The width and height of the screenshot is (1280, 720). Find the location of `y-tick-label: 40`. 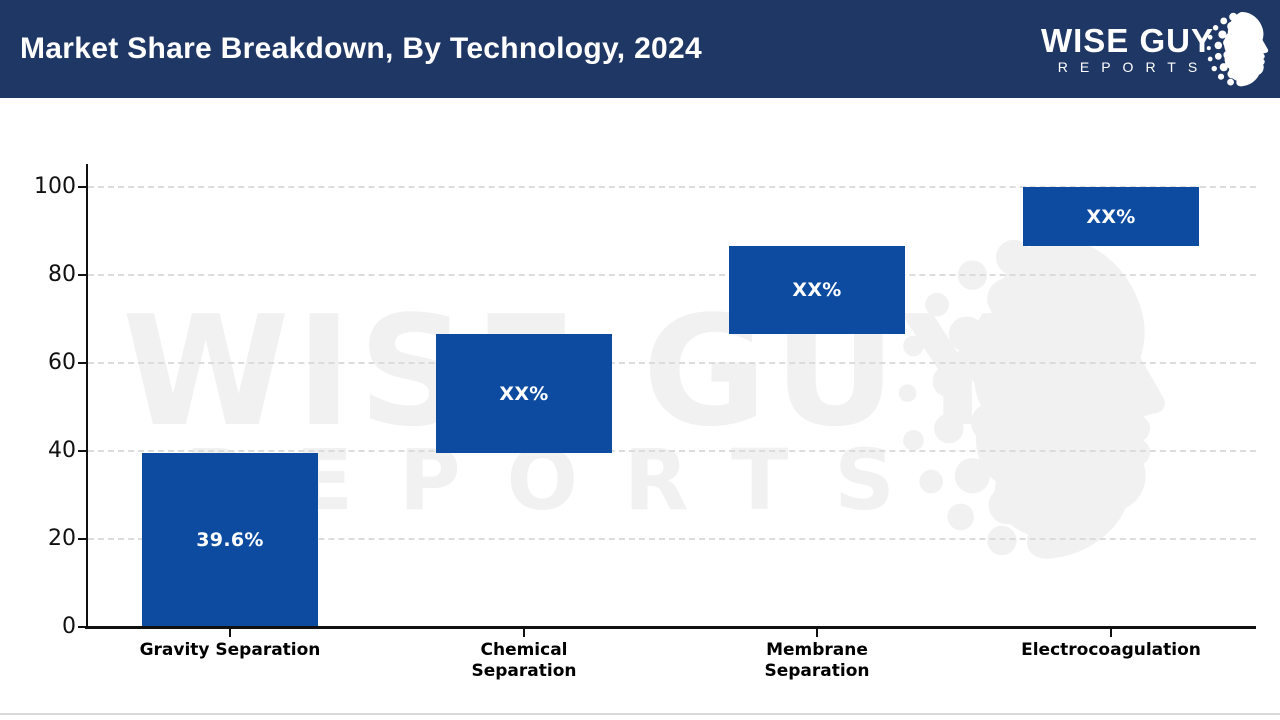

y-tick-label: 40 is located at coordinates (62, 450).